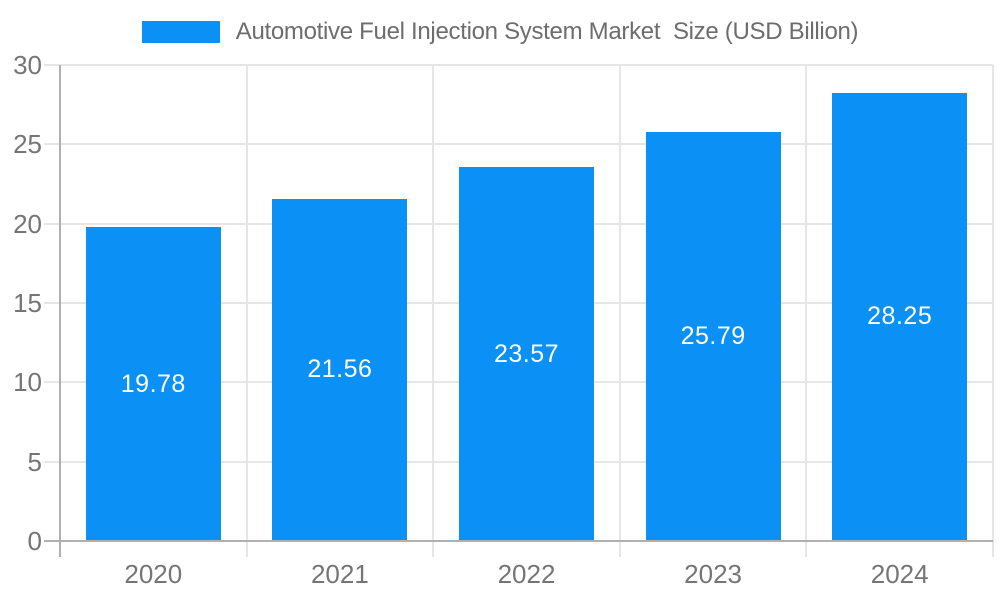 The width and height of the screenshot is (1000, 600). Describe the element at coordinates (153, 574) in the screenshot. I see `x-axis-label: 2020` at that location.